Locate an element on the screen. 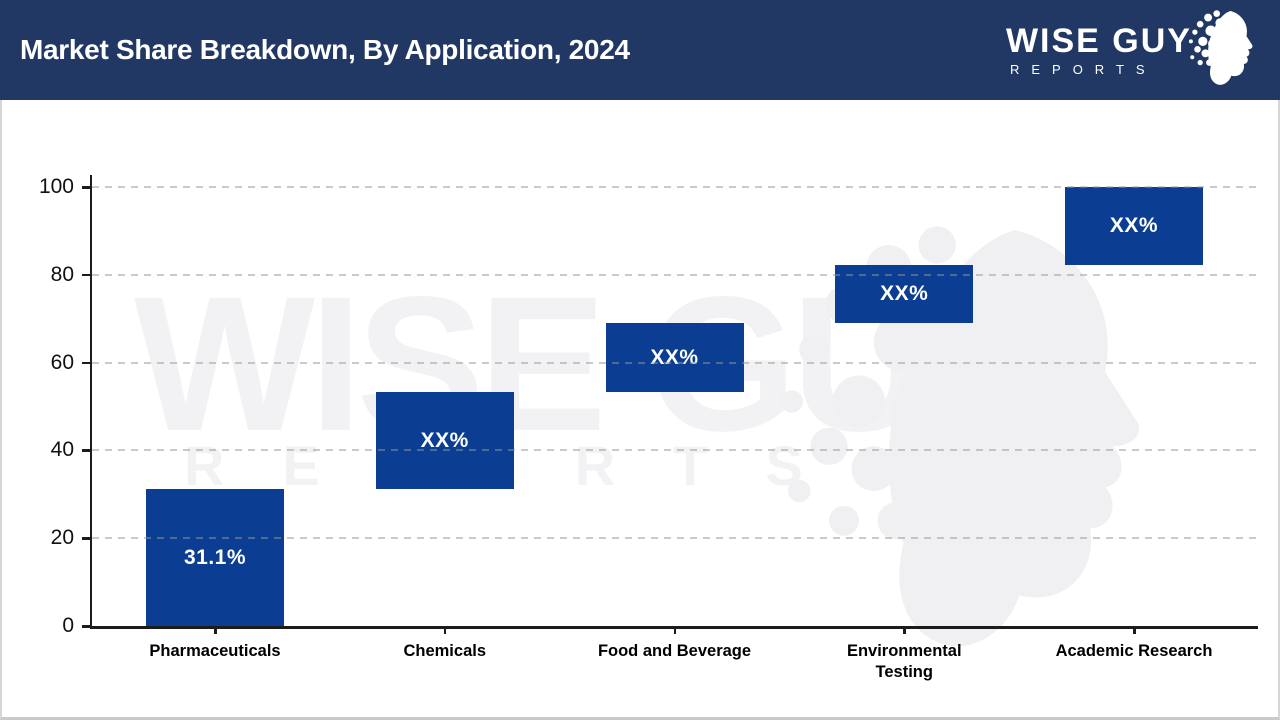 The width and height of the screenshot is (1280, 720). wise-guy-logo: WISE GUY REPORTS is located at coordinates (1135, 50).